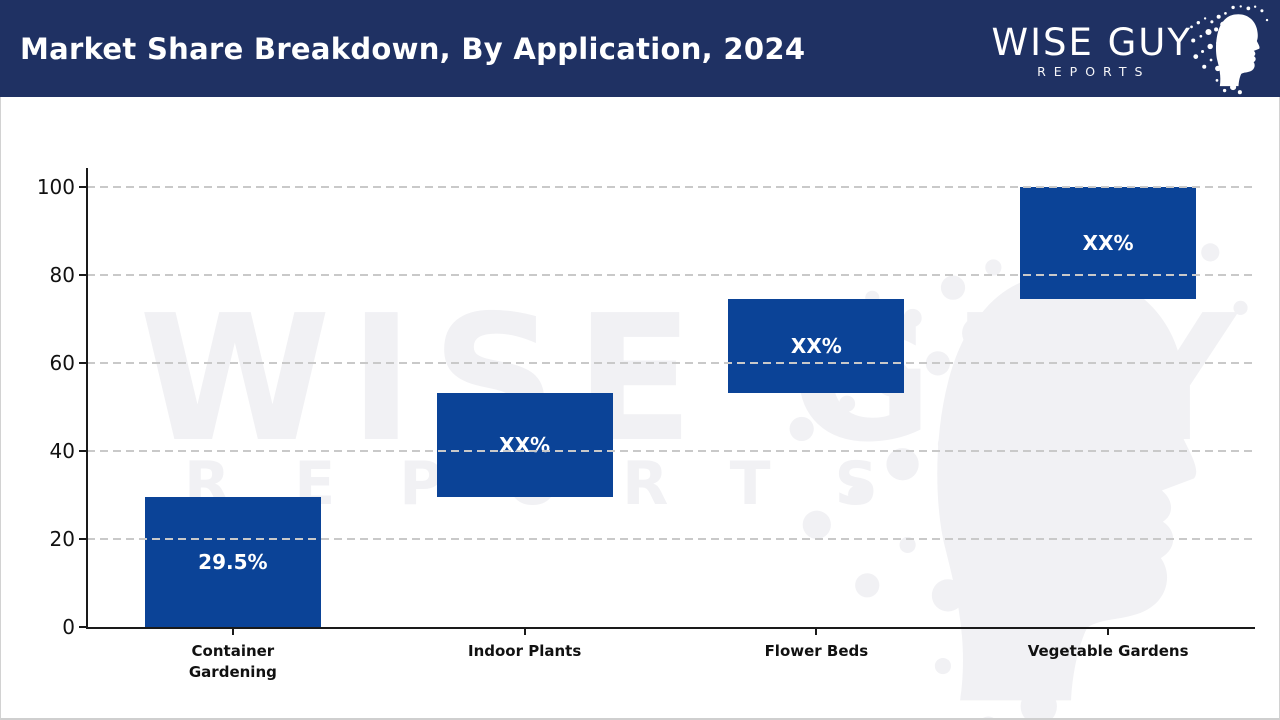 The height and width of the screenshot is (720, 1280). Describe the element at coordinates (670, 628) in the screenshot. I see `x-axis` at that location.